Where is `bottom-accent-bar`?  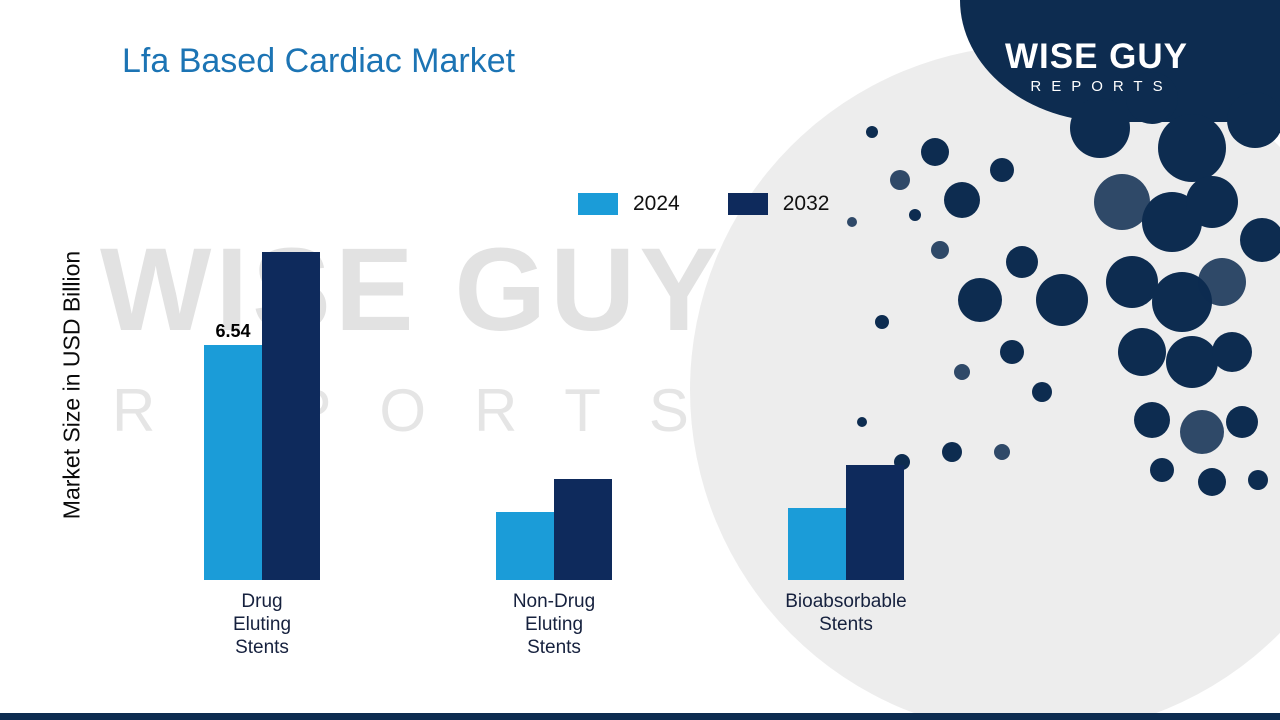 bottom-accent-bar is located at coordinates (640, 716).